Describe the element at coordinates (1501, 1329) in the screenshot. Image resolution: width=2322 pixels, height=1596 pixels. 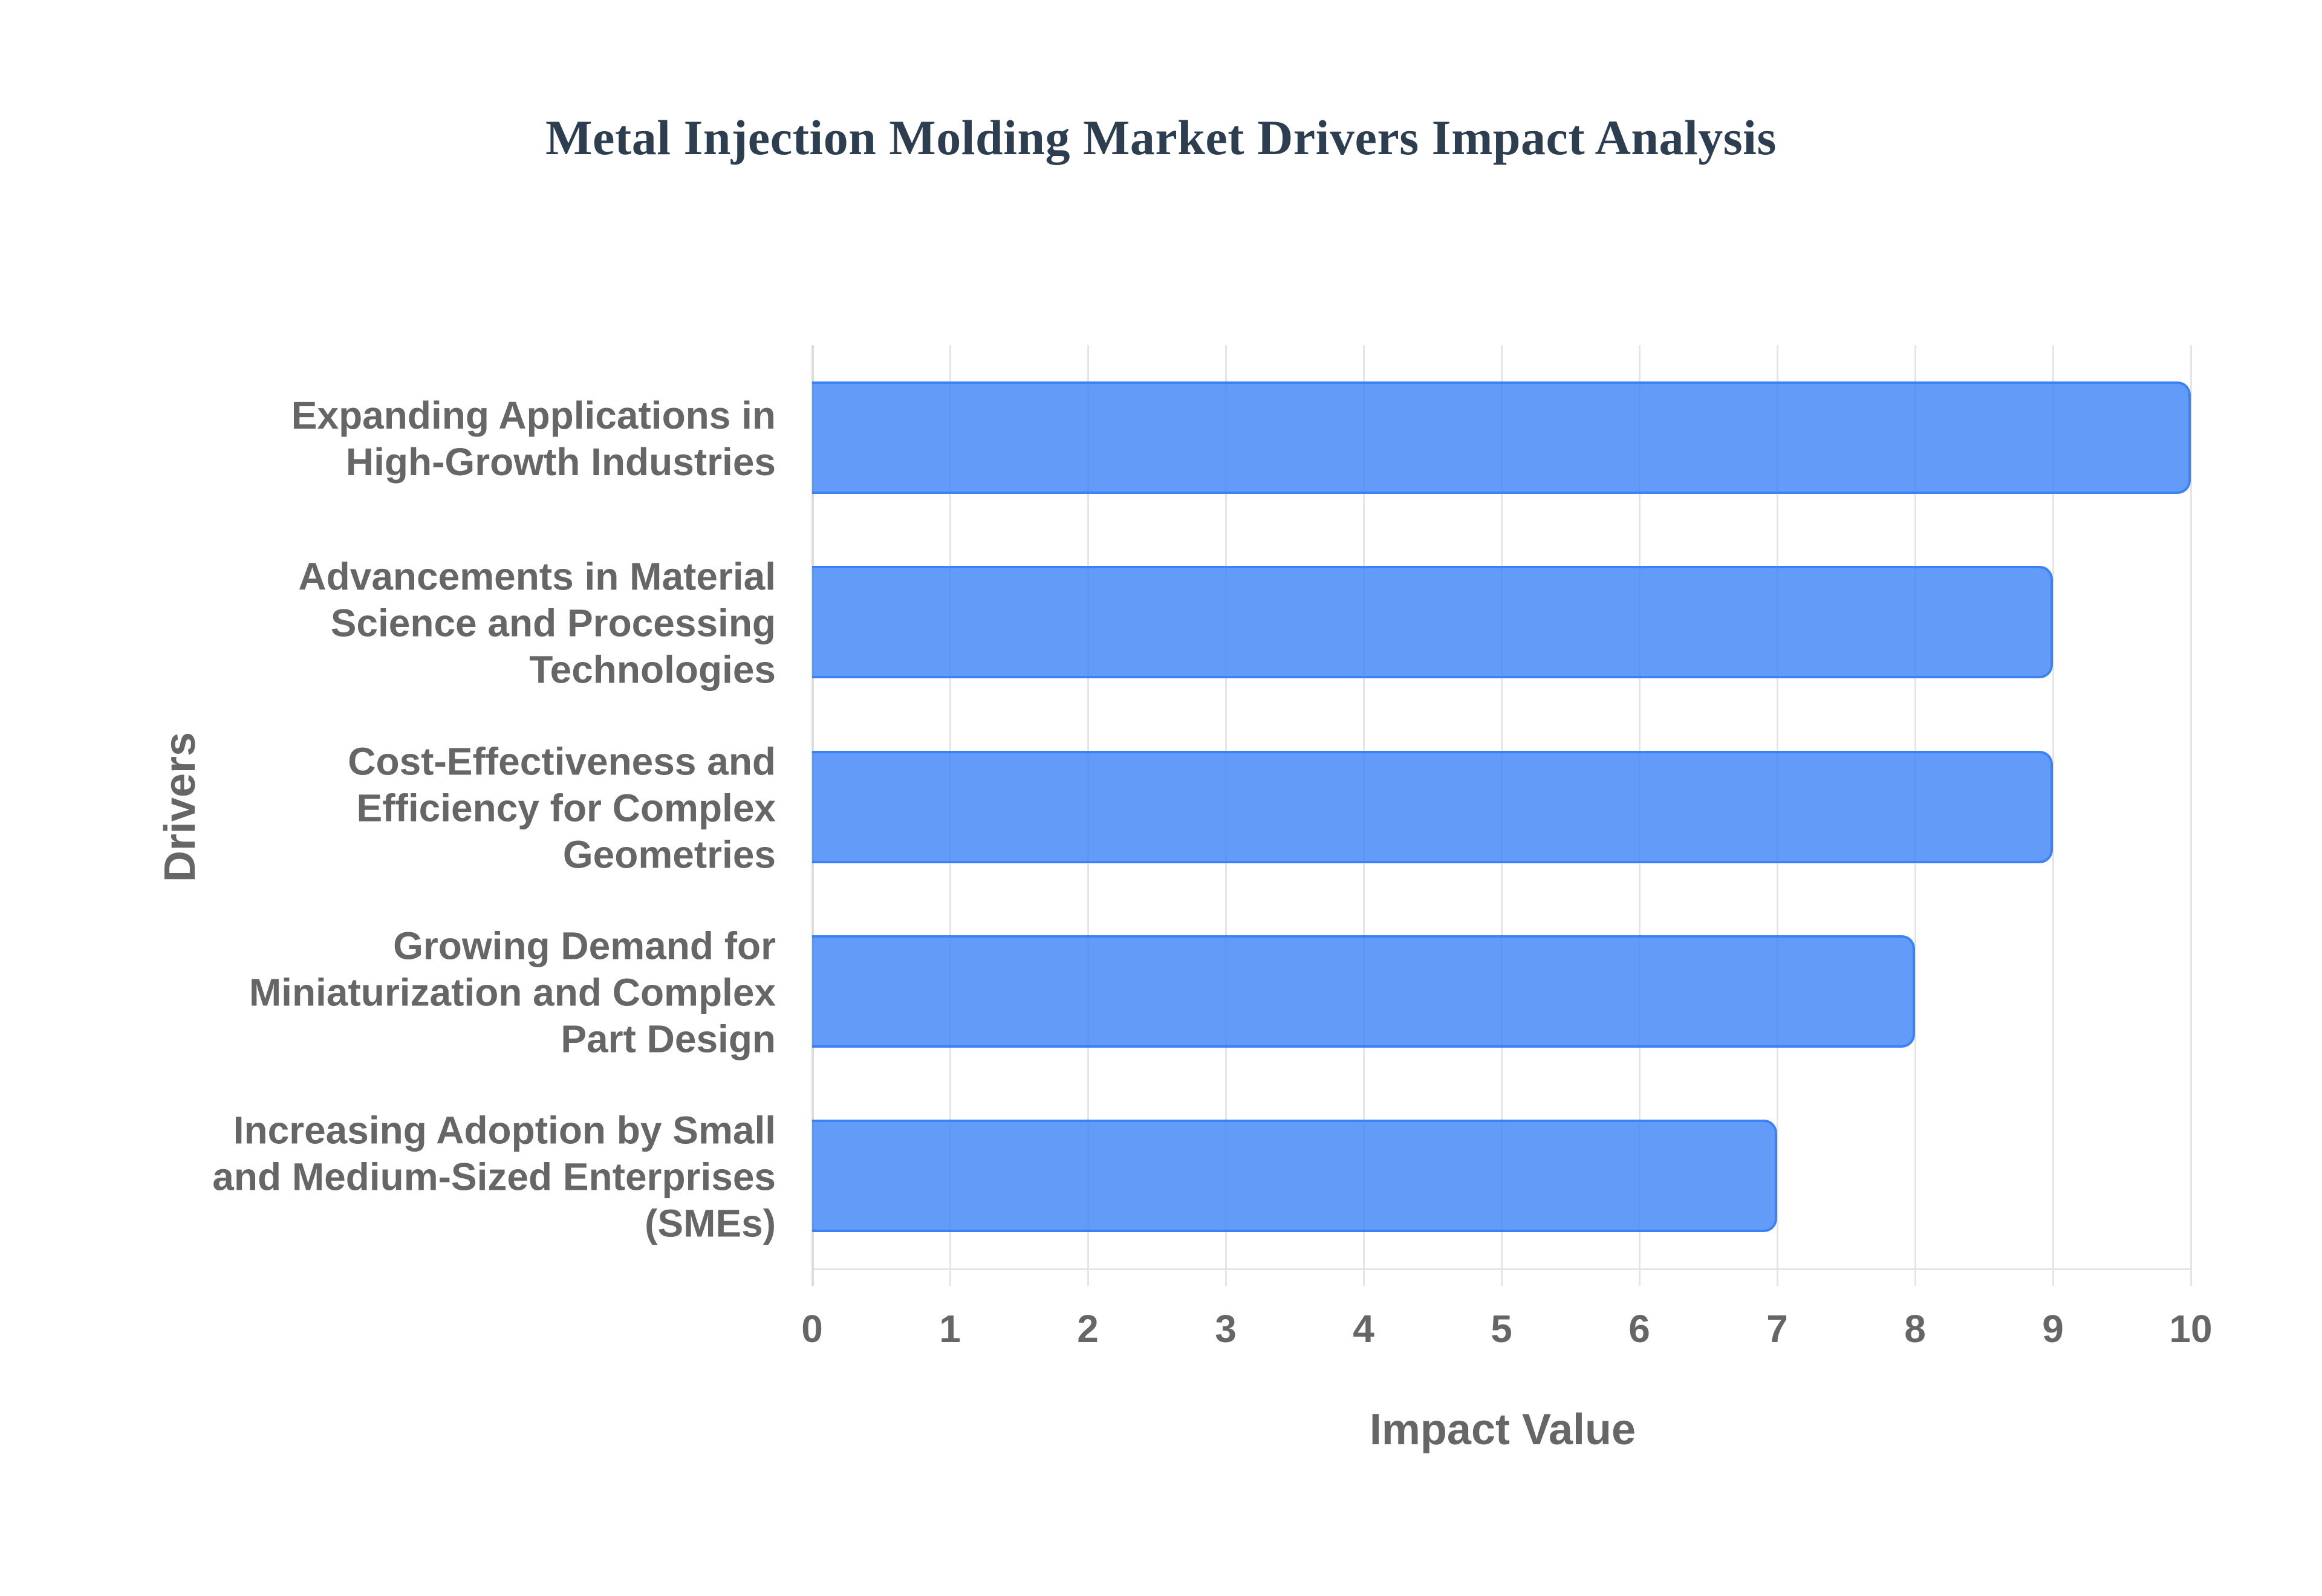
I see `x-tick-label: 5` at that location.